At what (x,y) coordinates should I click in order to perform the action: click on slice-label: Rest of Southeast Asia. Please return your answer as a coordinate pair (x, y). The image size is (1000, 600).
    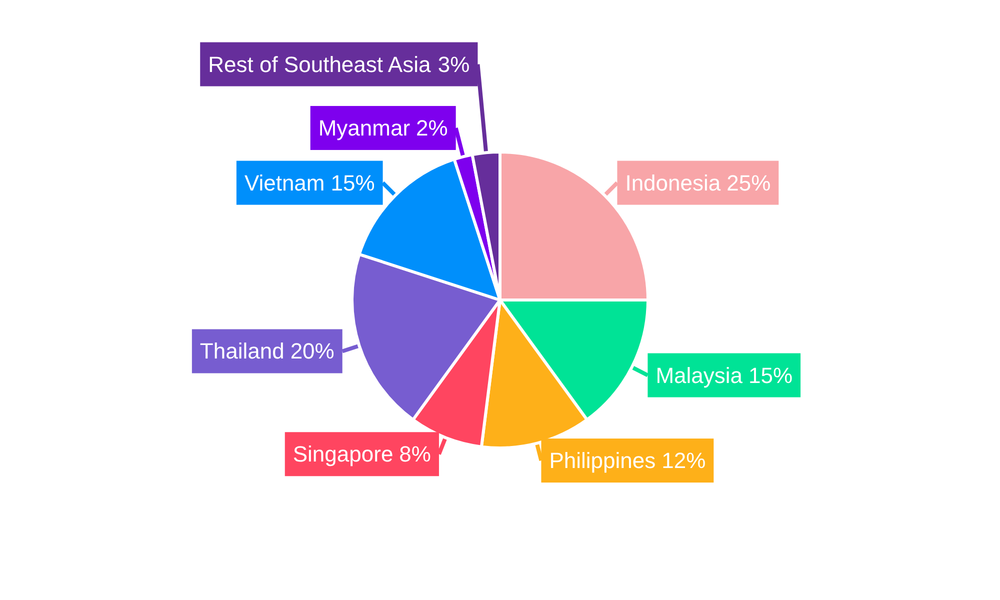
    Looking at the image, I should click on (320, 64).